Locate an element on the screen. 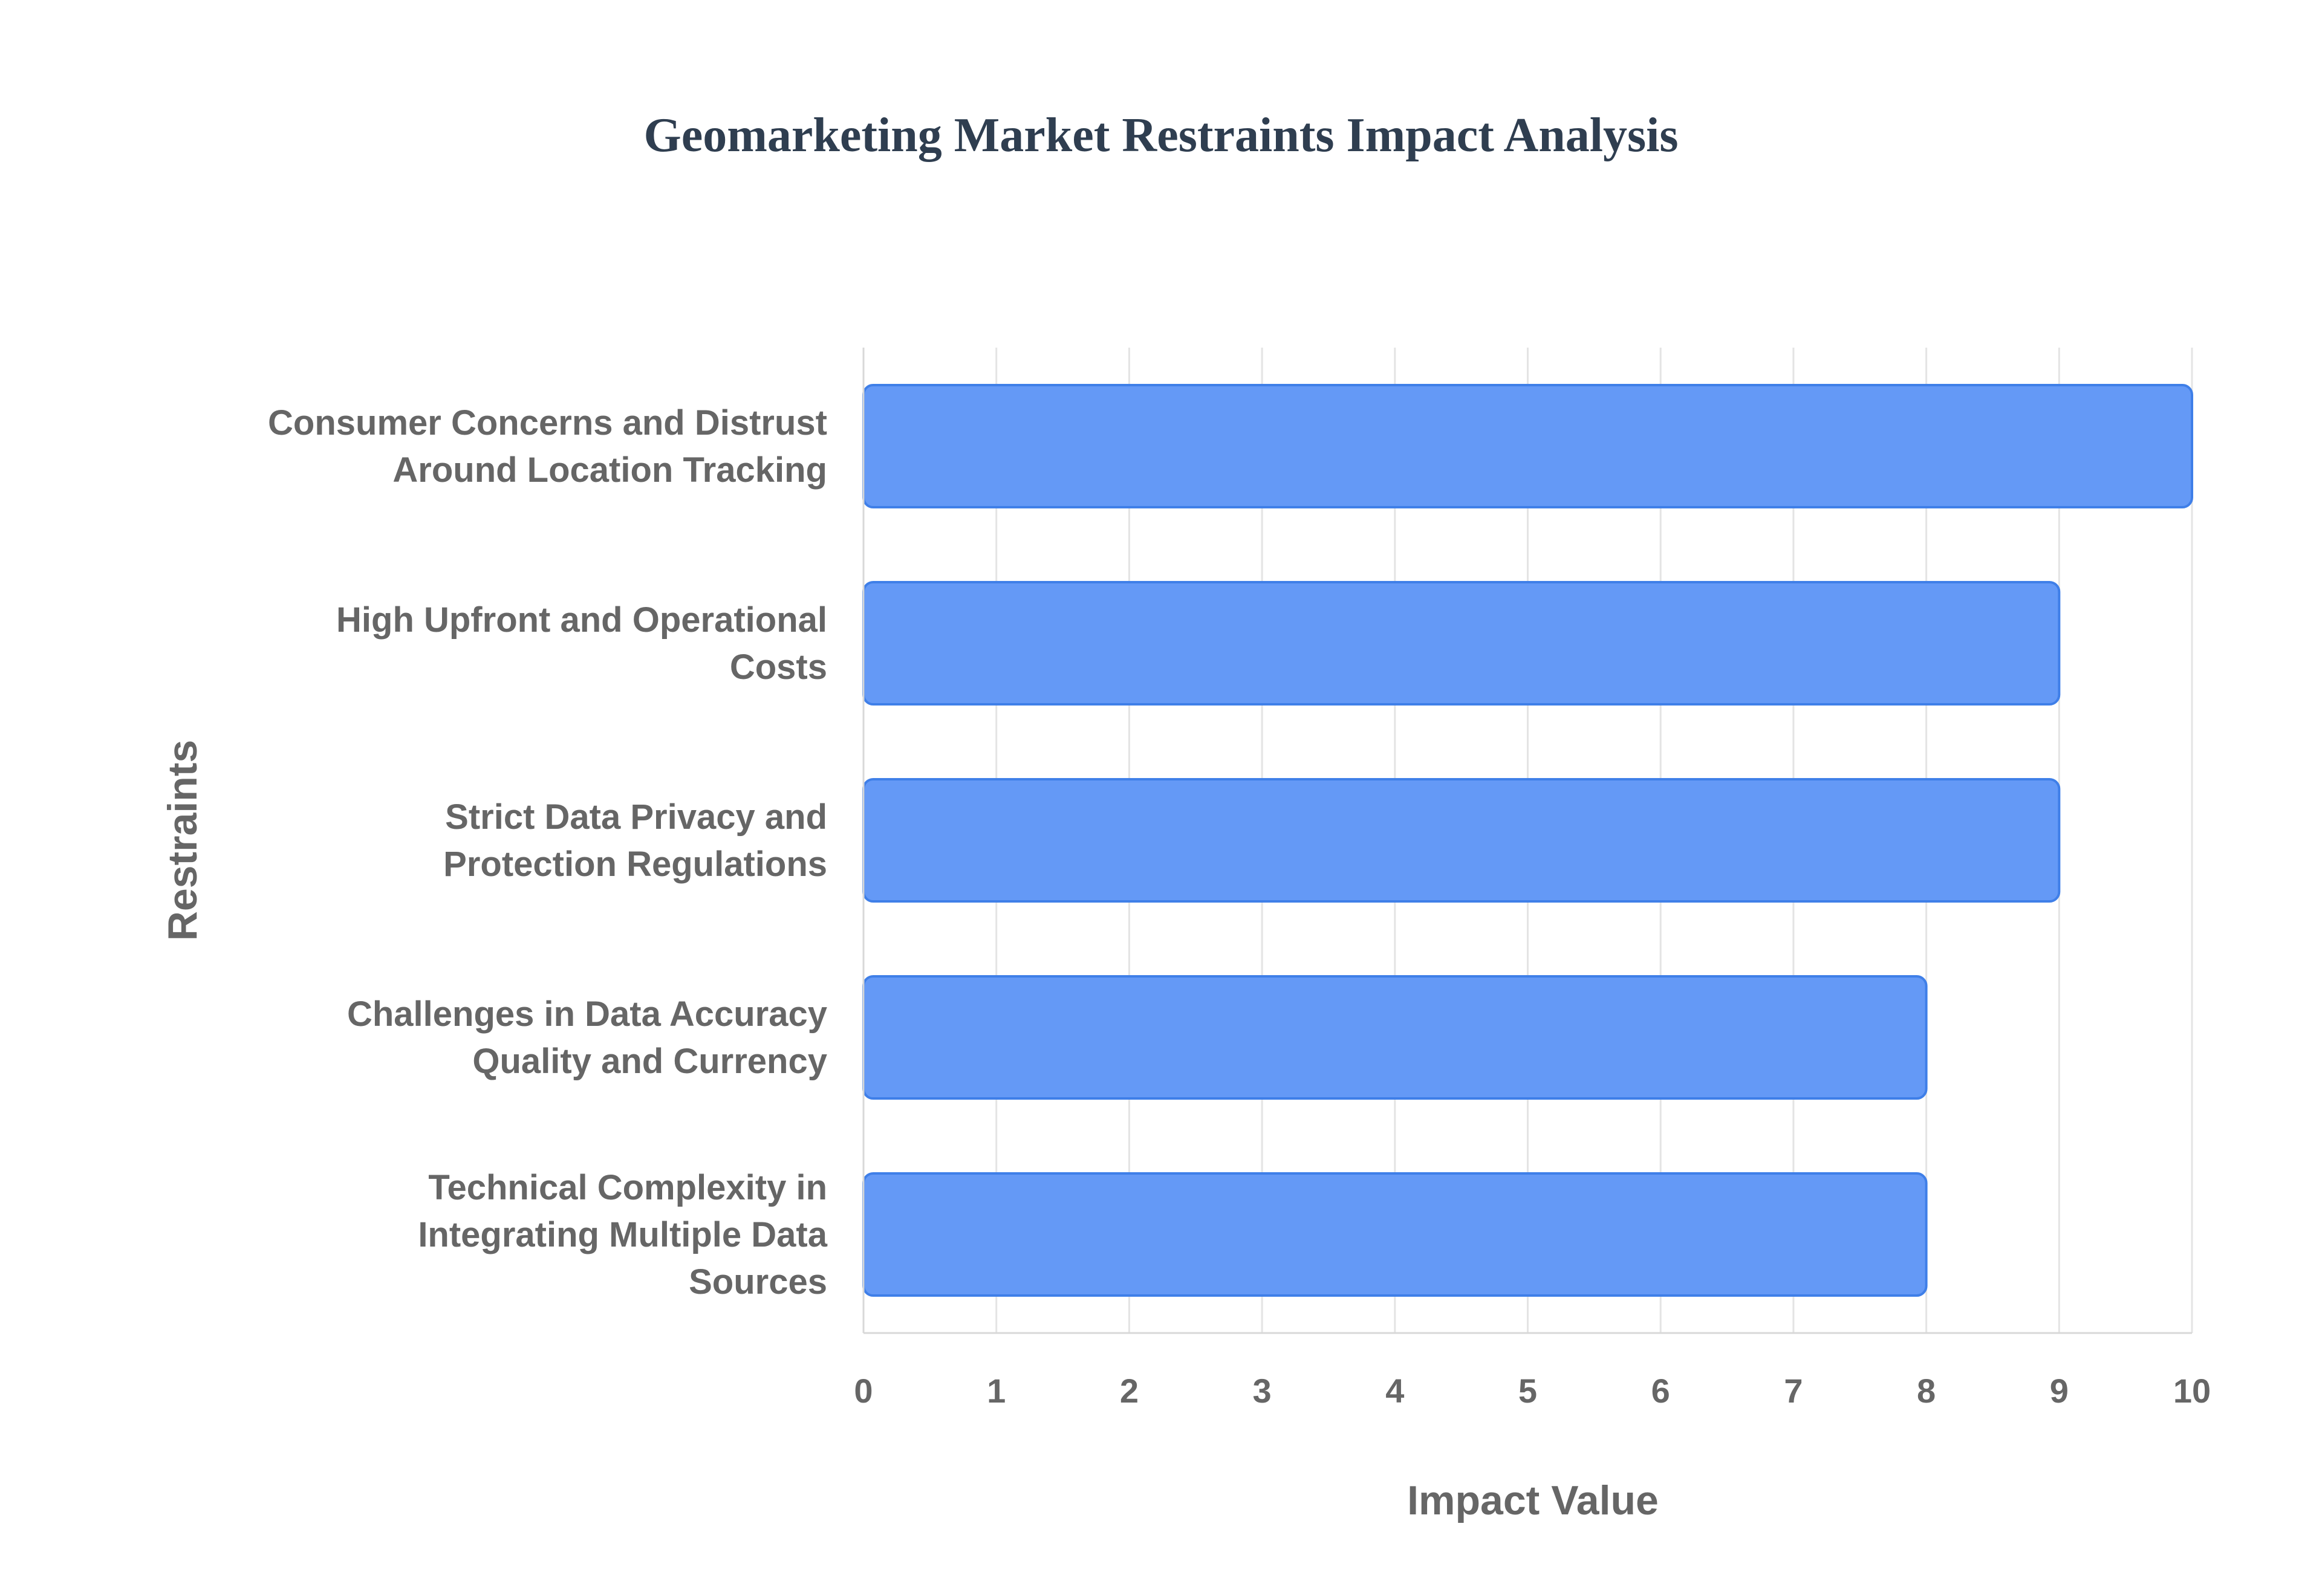  category-label-line: Integrating Multiple Data is located at coordinates (622, 1234).